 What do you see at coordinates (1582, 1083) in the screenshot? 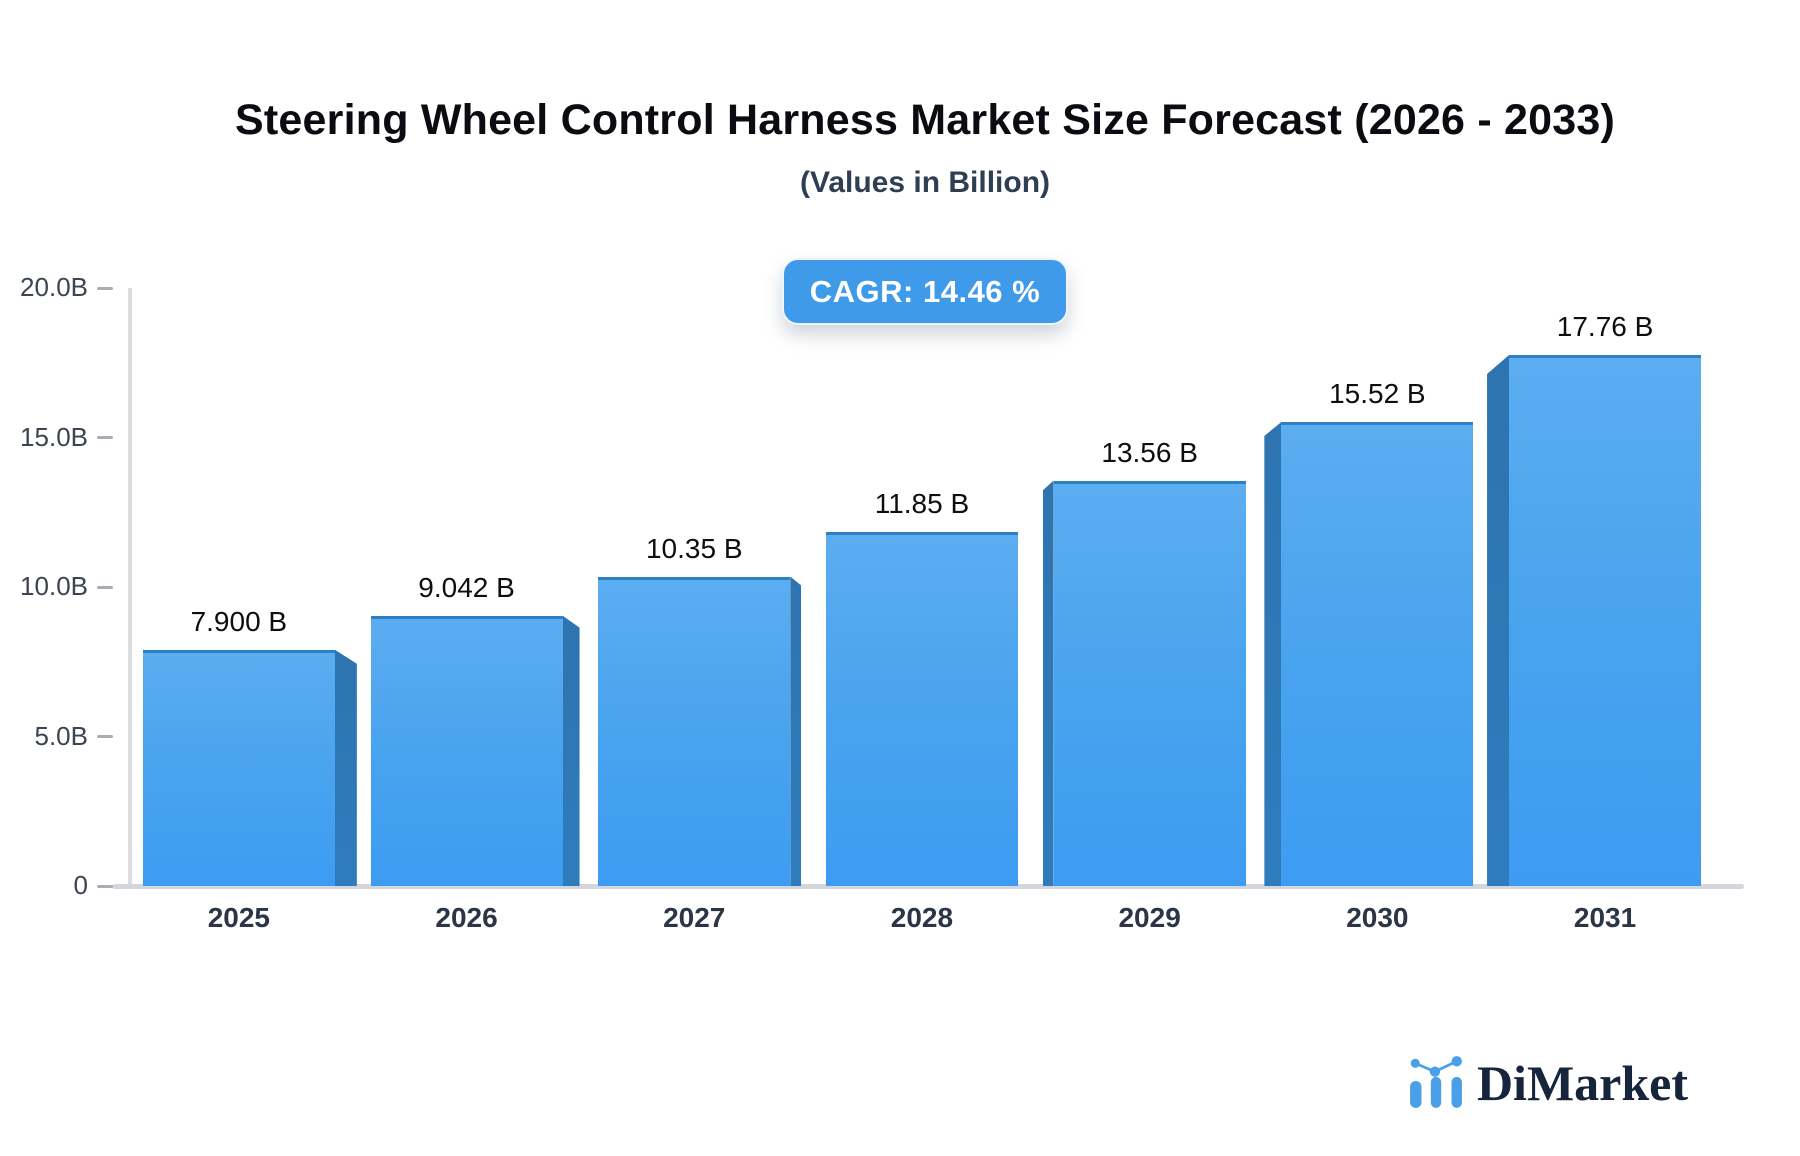
I see `brand-name: DiMarket` at bounding box center [1582, 1083].